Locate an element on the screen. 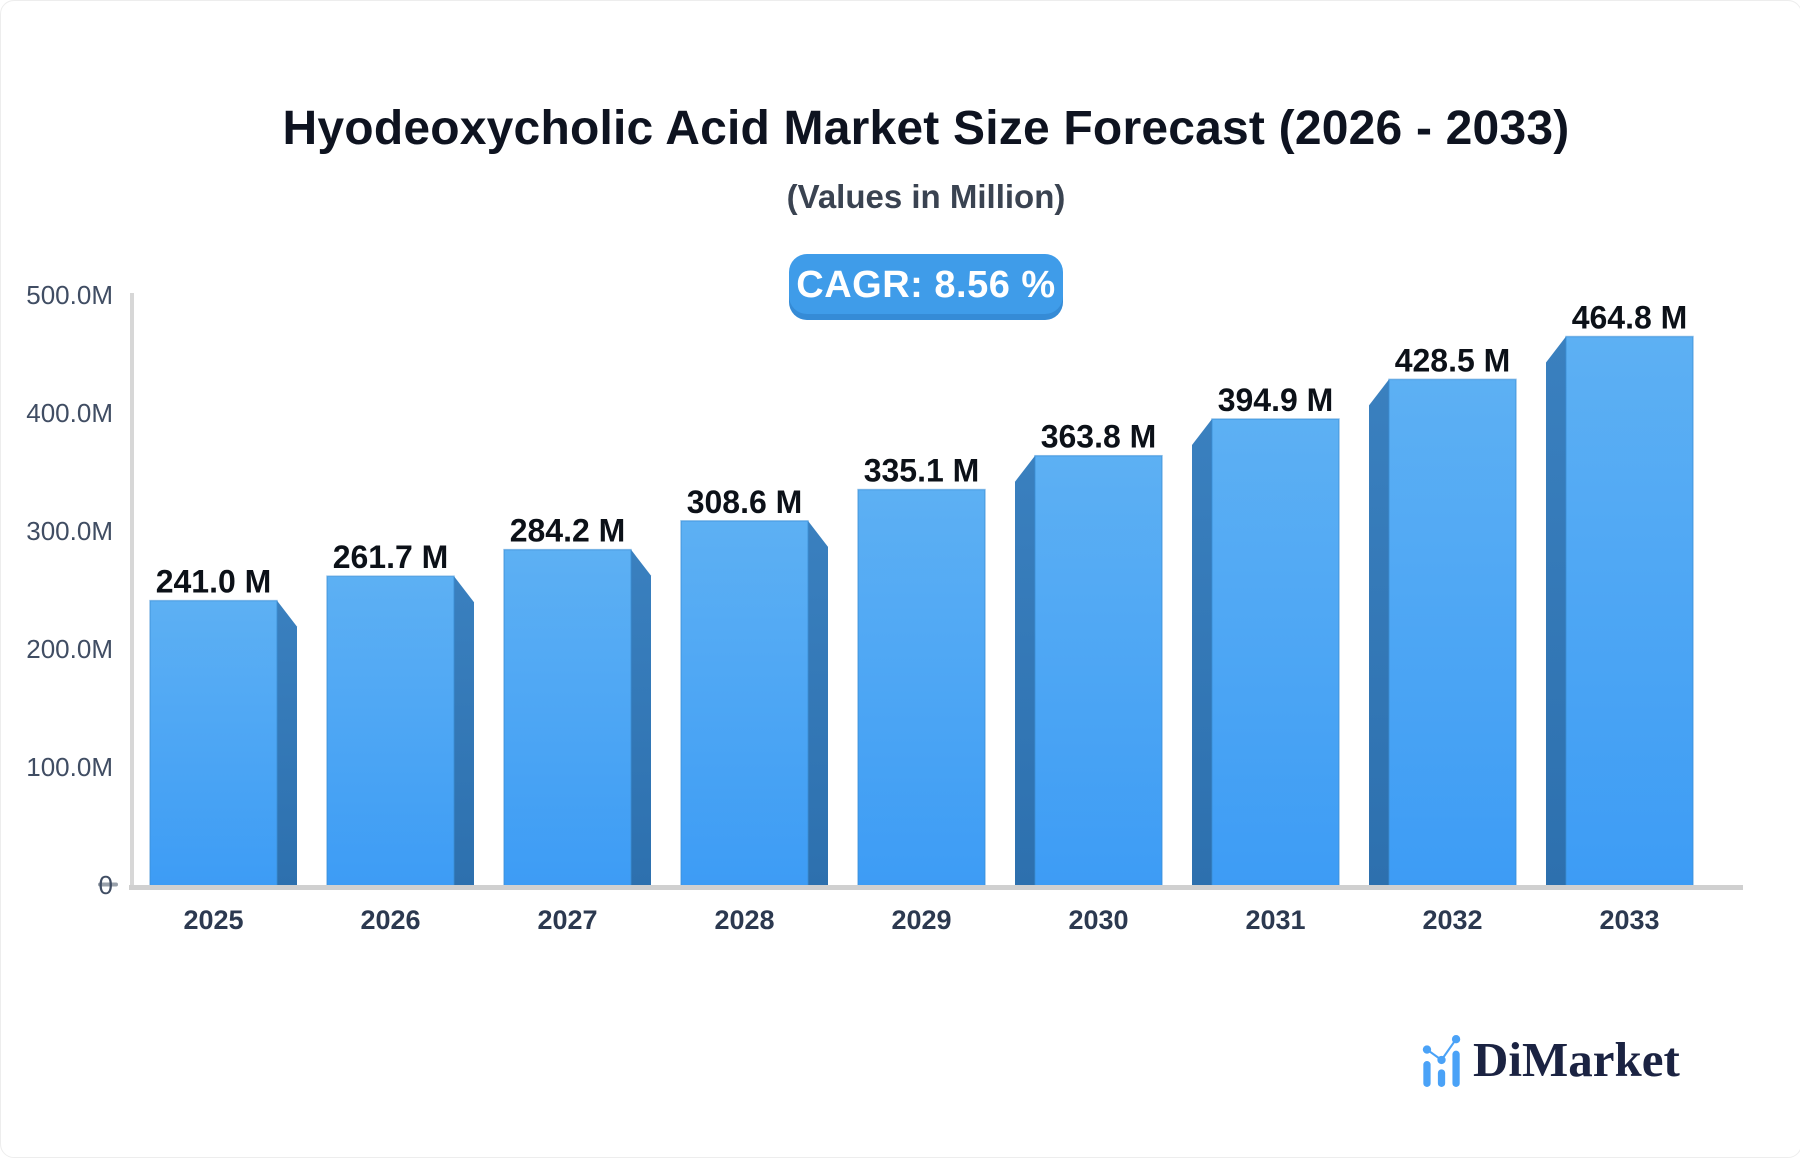 This screenshot has height=1158, width=1800. cagr-badge: CAGR: 8.56 % is located at coordinates (926, 287).